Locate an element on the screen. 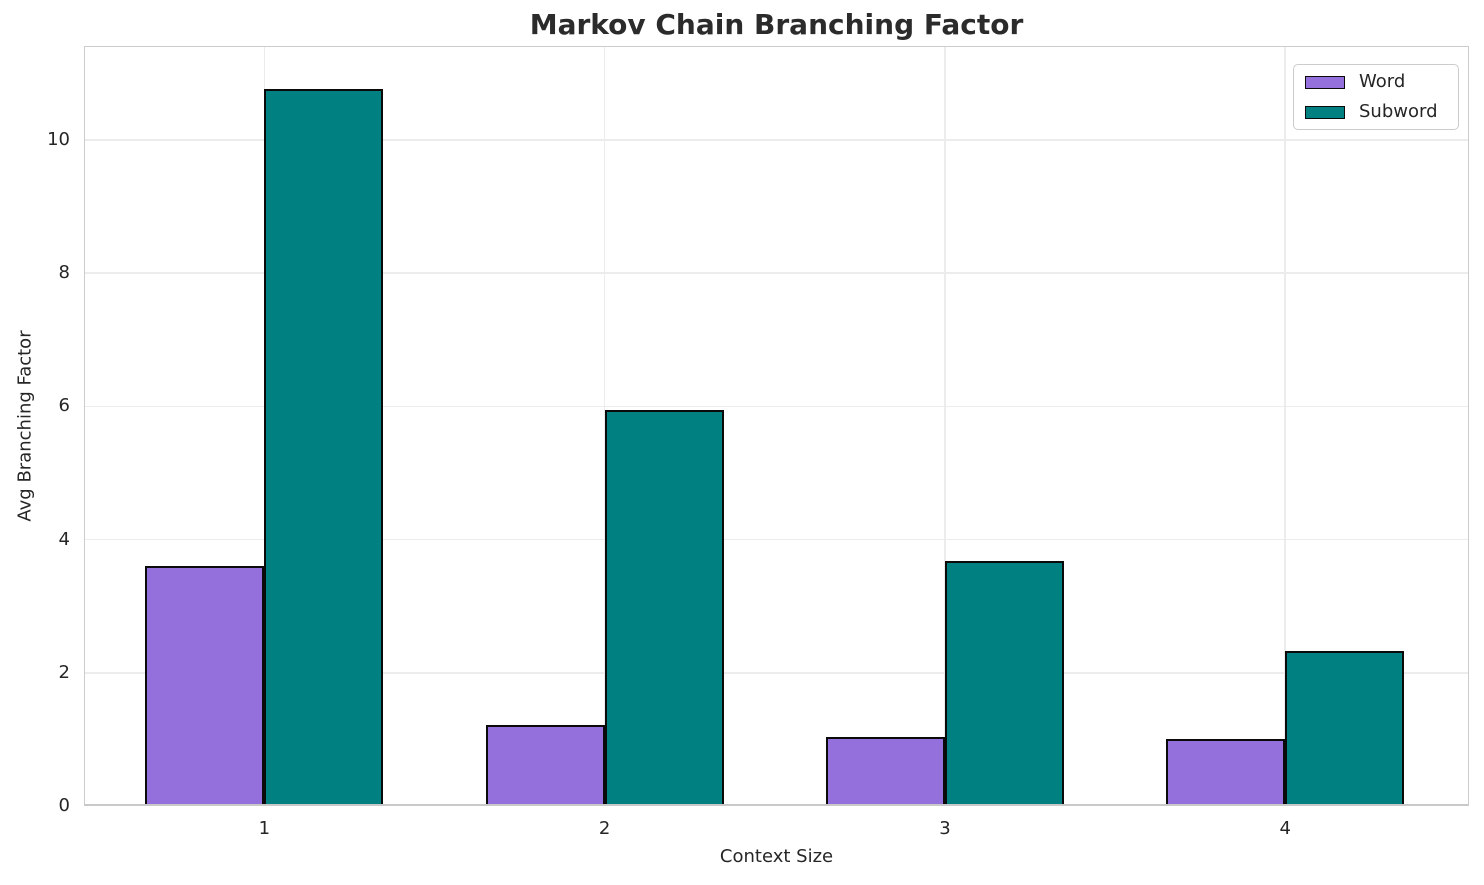 This screenshot has height=885, width=1484. y-tick-label: 8 is located at coordinates (64, 273).